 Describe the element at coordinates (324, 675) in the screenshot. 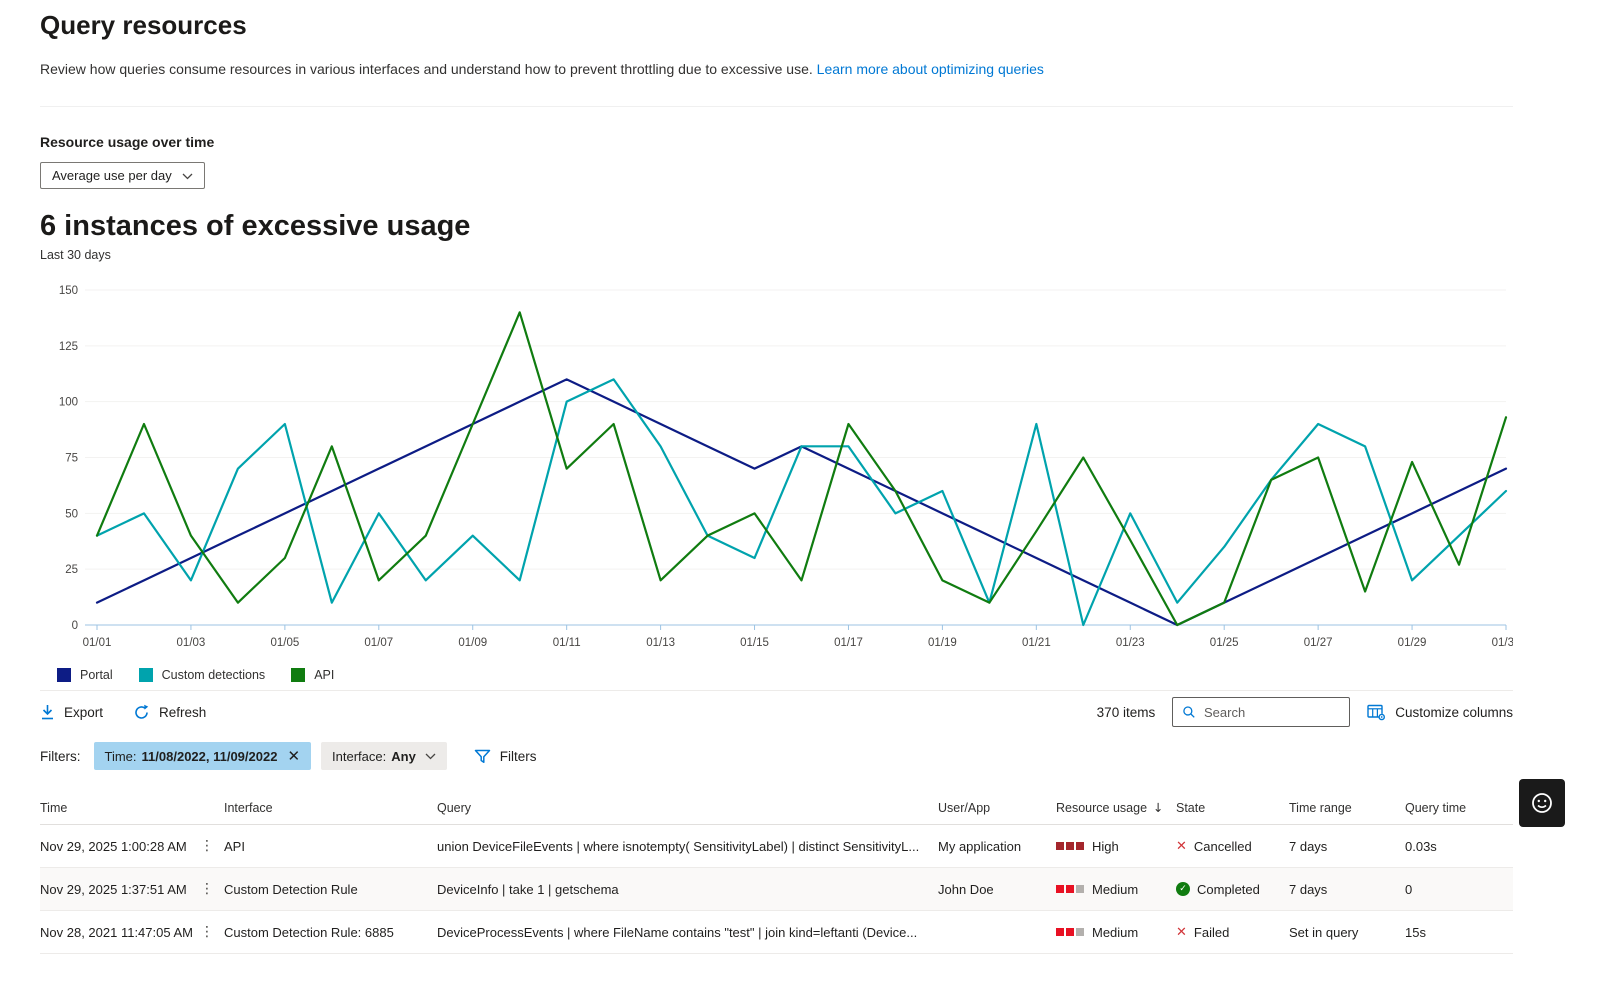

I see `legend-label: API` at that location.